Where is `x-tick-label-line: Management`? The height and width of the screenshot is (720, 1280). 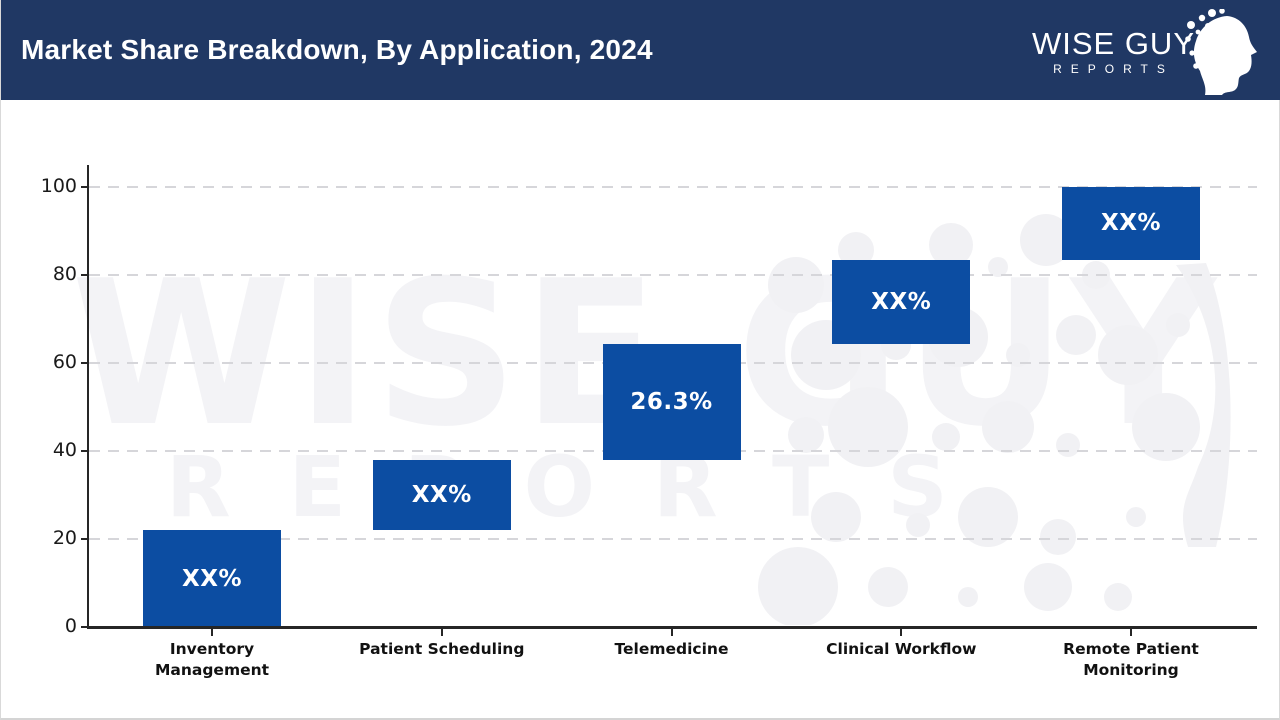 x-tick-label-line: Management is located at coordinates (212, 670).